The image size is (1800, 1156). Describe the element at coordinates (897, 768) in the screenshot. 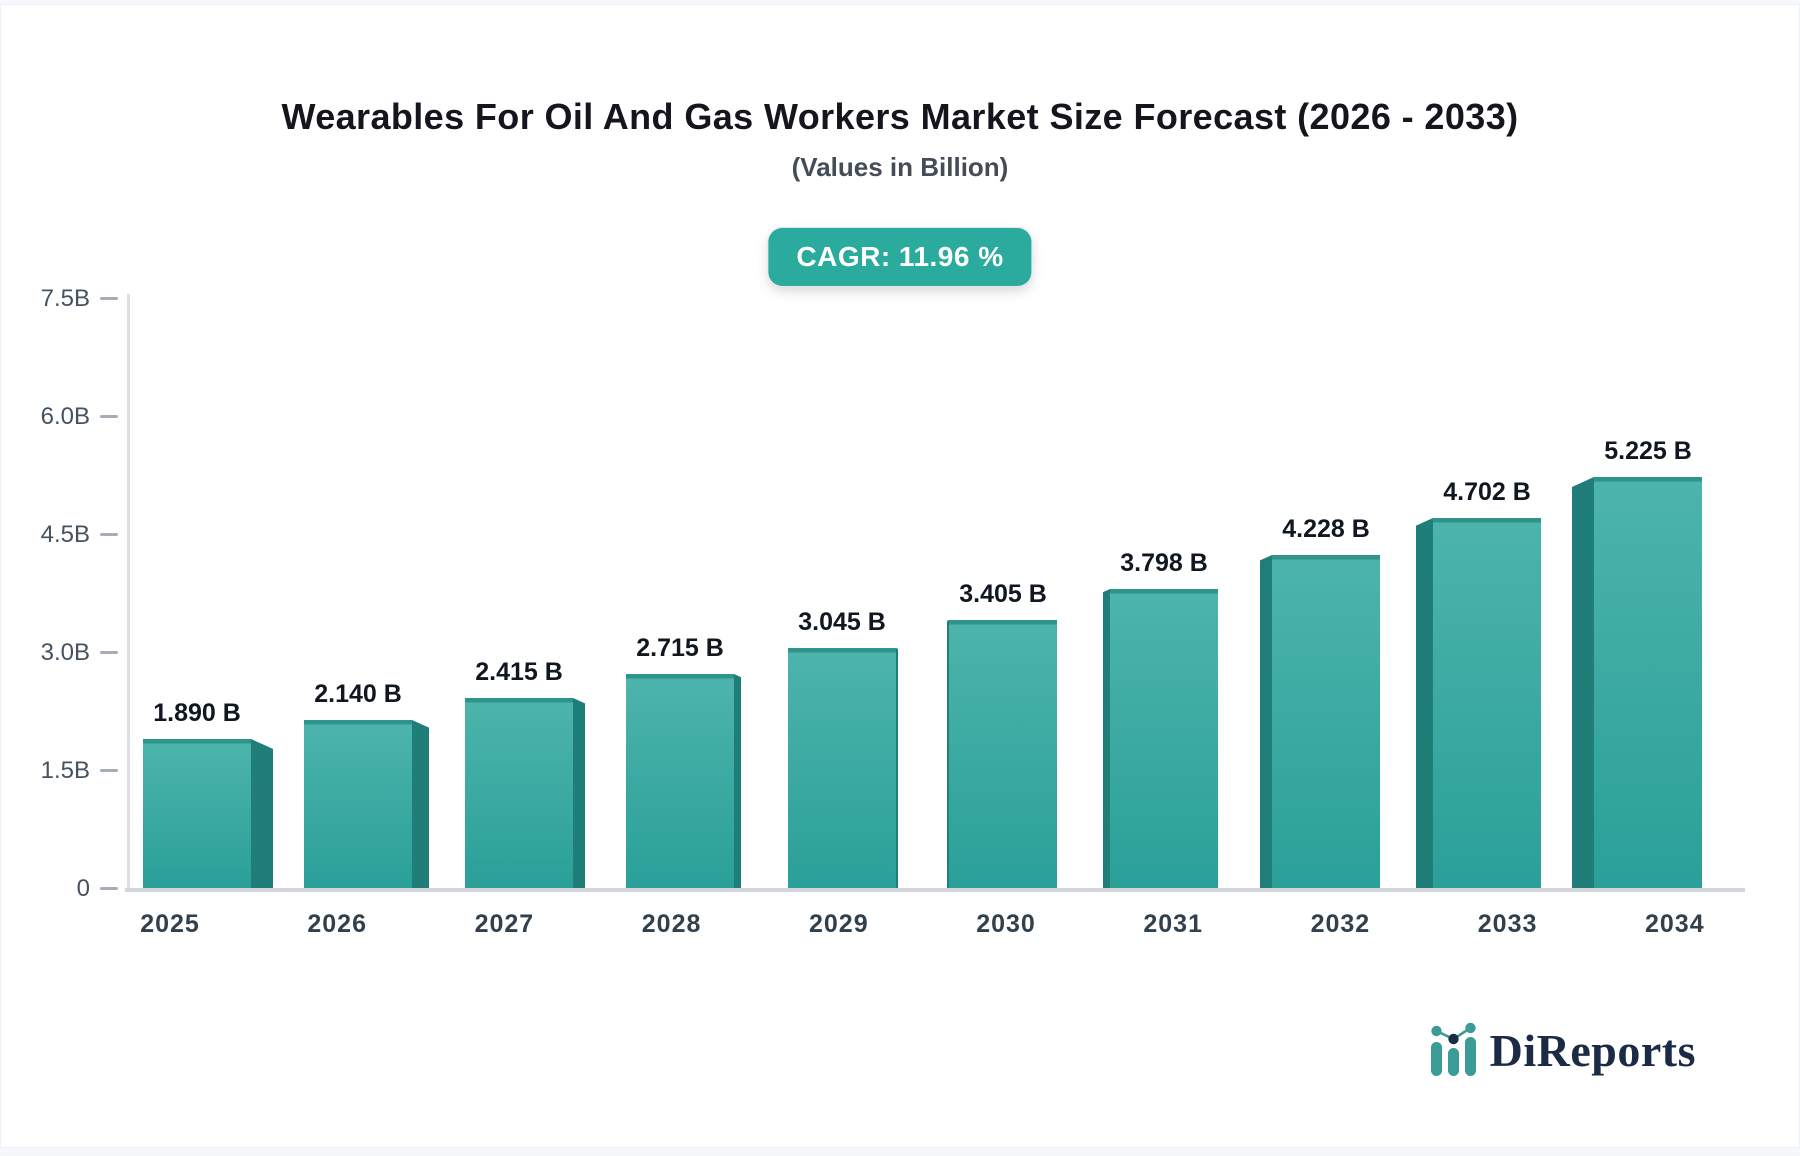

I see `bar-side-face-2029` at that location.